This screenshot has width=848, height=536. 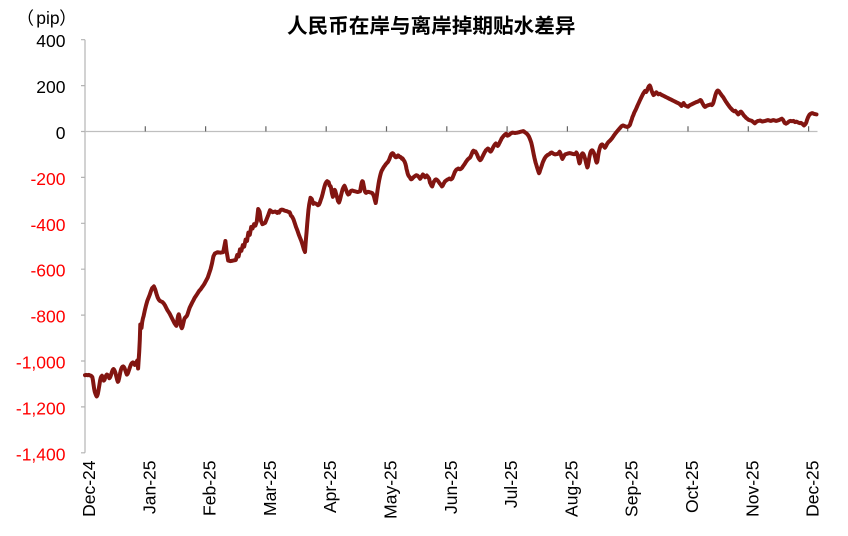 I want to click on svg-text: Oct-25, so click(x=692, y=487).